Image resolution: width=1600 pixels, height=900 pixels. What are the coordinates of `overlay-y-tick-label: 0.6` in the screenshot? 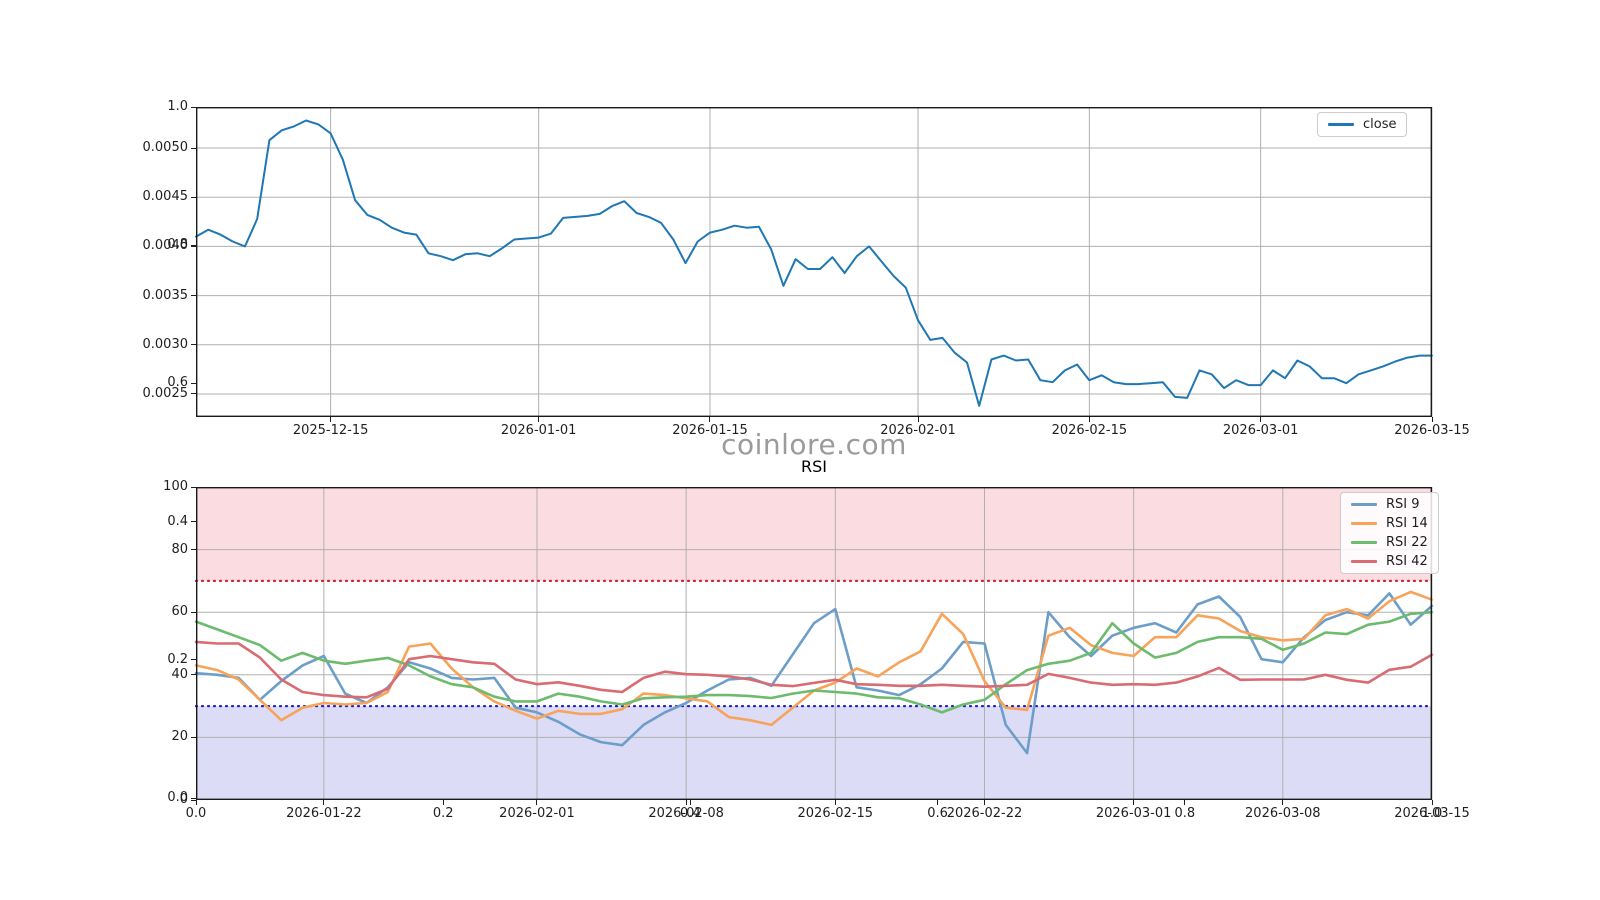 It's located at (177, 383).